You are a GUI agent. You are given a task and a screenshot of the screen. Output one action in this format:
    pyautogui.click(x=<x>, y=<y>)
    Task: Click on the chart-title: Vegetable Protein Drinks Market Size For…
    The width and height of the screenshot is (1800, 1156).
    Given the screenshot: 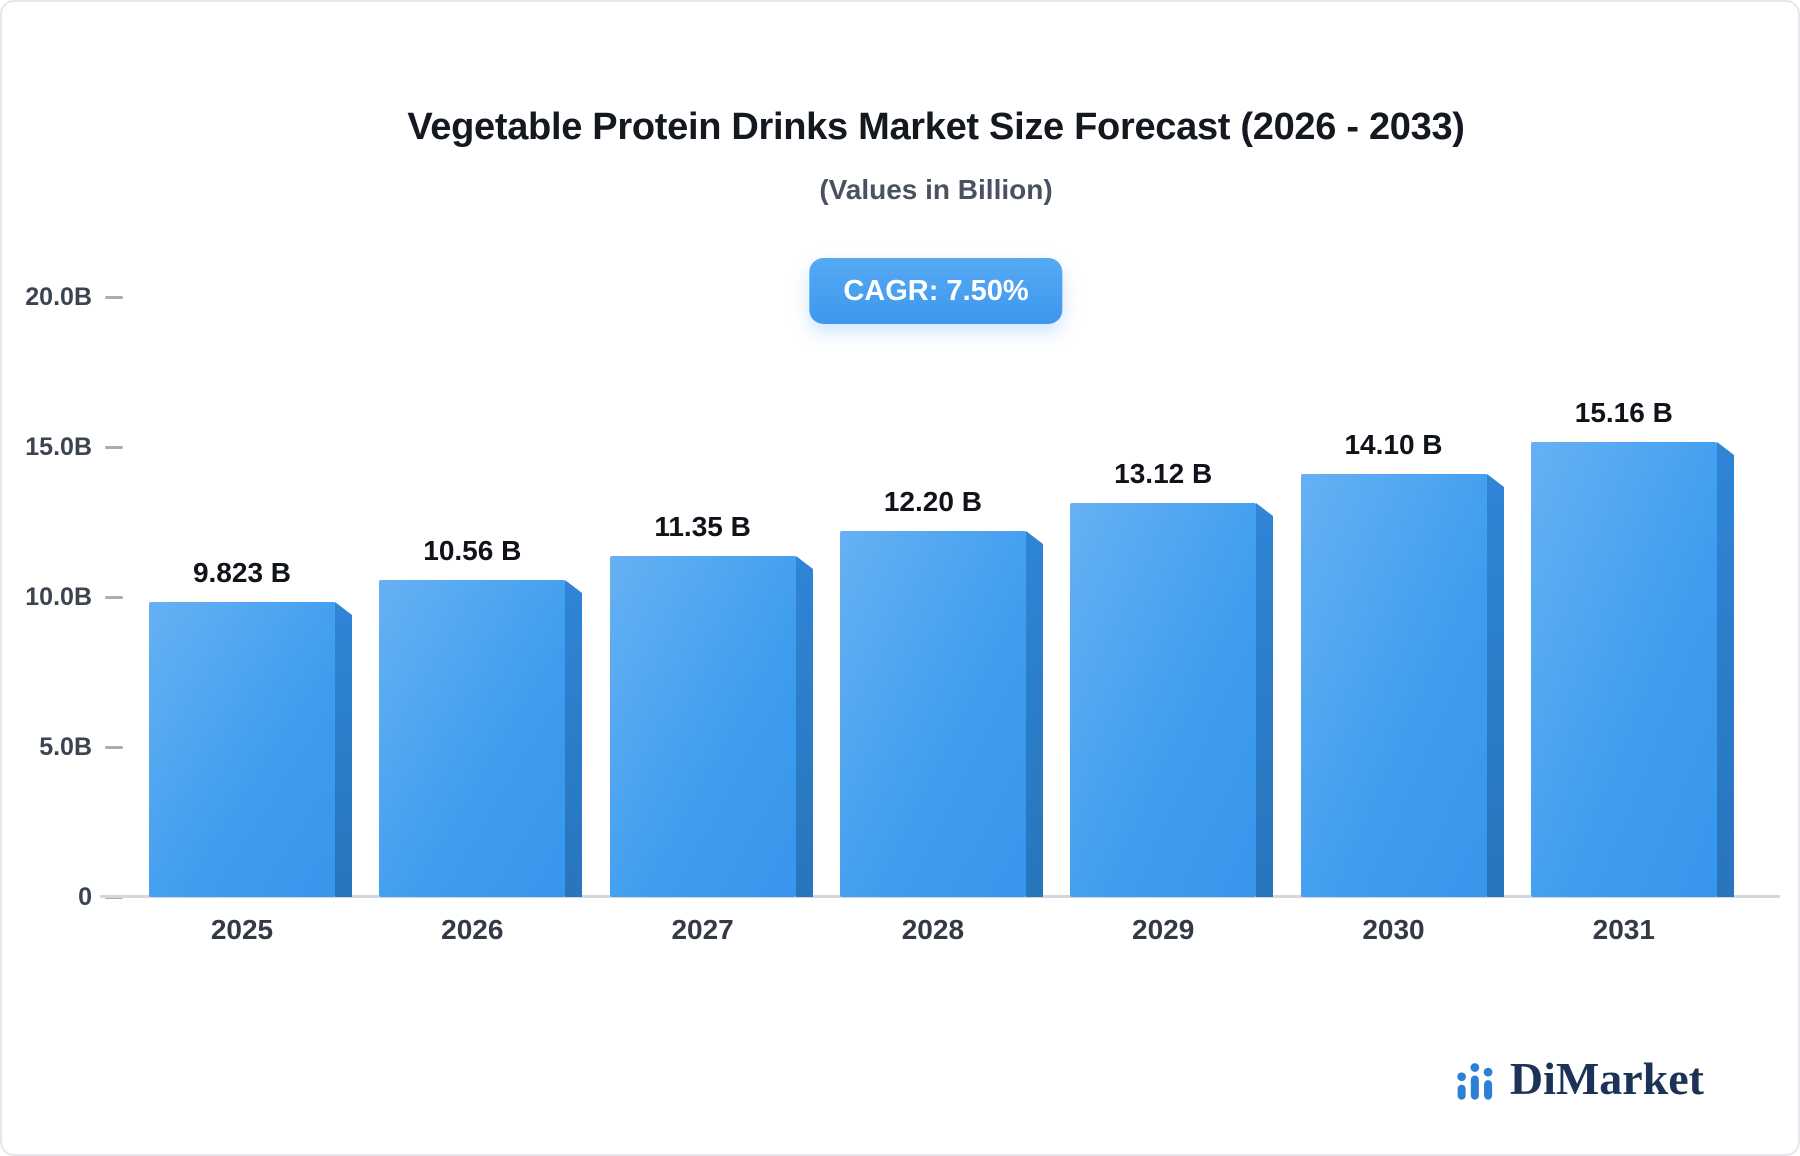 What is the action you would take?
    pyautogui.click(x=936, y=127)
    